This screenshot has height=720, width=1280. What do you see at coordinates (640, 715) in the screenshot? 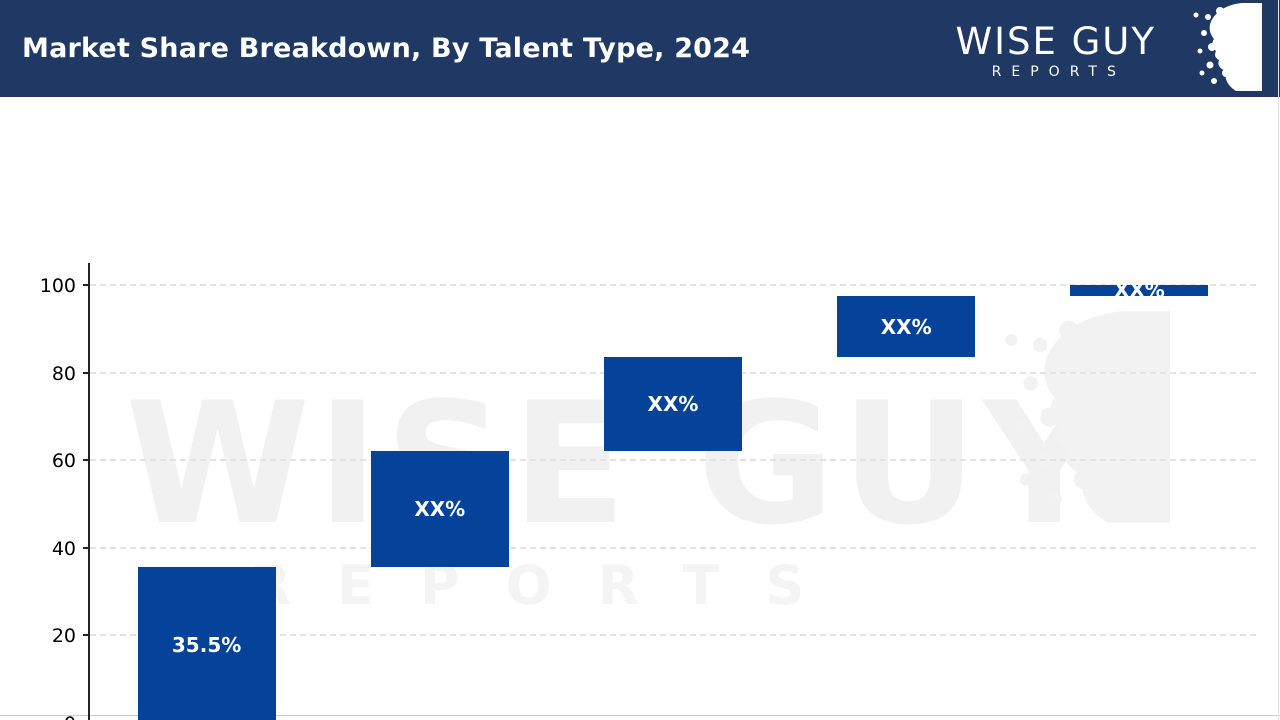
I see `bottom-border-line` at bounding box center [640, 715].